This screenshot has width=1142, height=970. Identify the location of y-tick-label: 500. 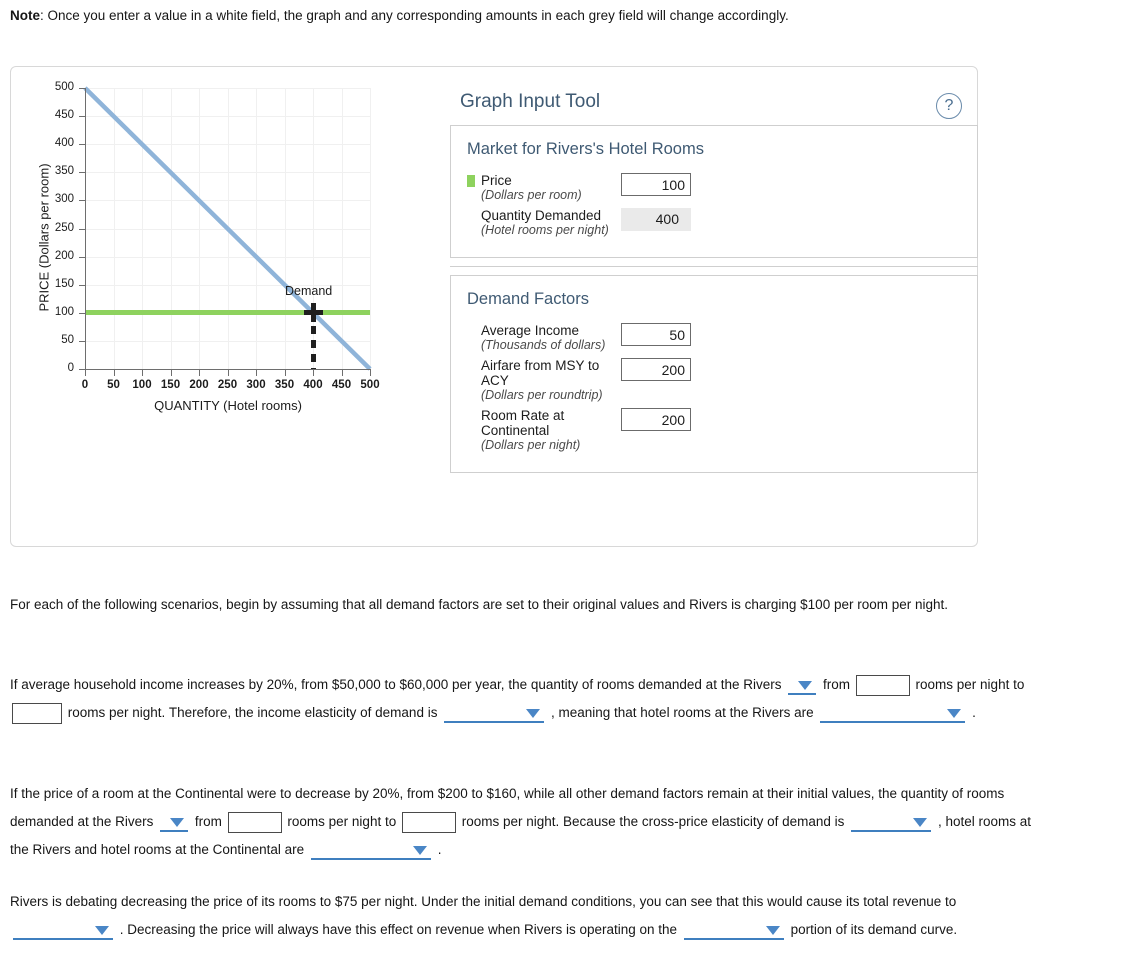
(64, 87).